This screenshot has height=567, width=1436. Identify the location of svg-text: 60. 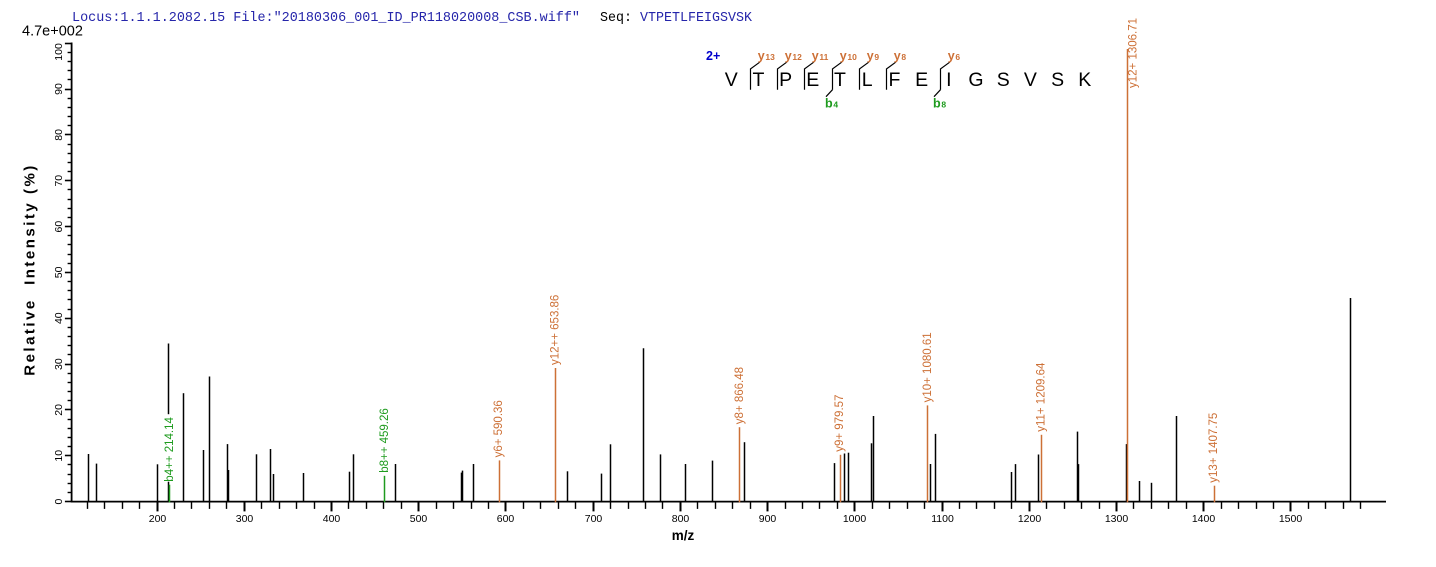
(59, 227).